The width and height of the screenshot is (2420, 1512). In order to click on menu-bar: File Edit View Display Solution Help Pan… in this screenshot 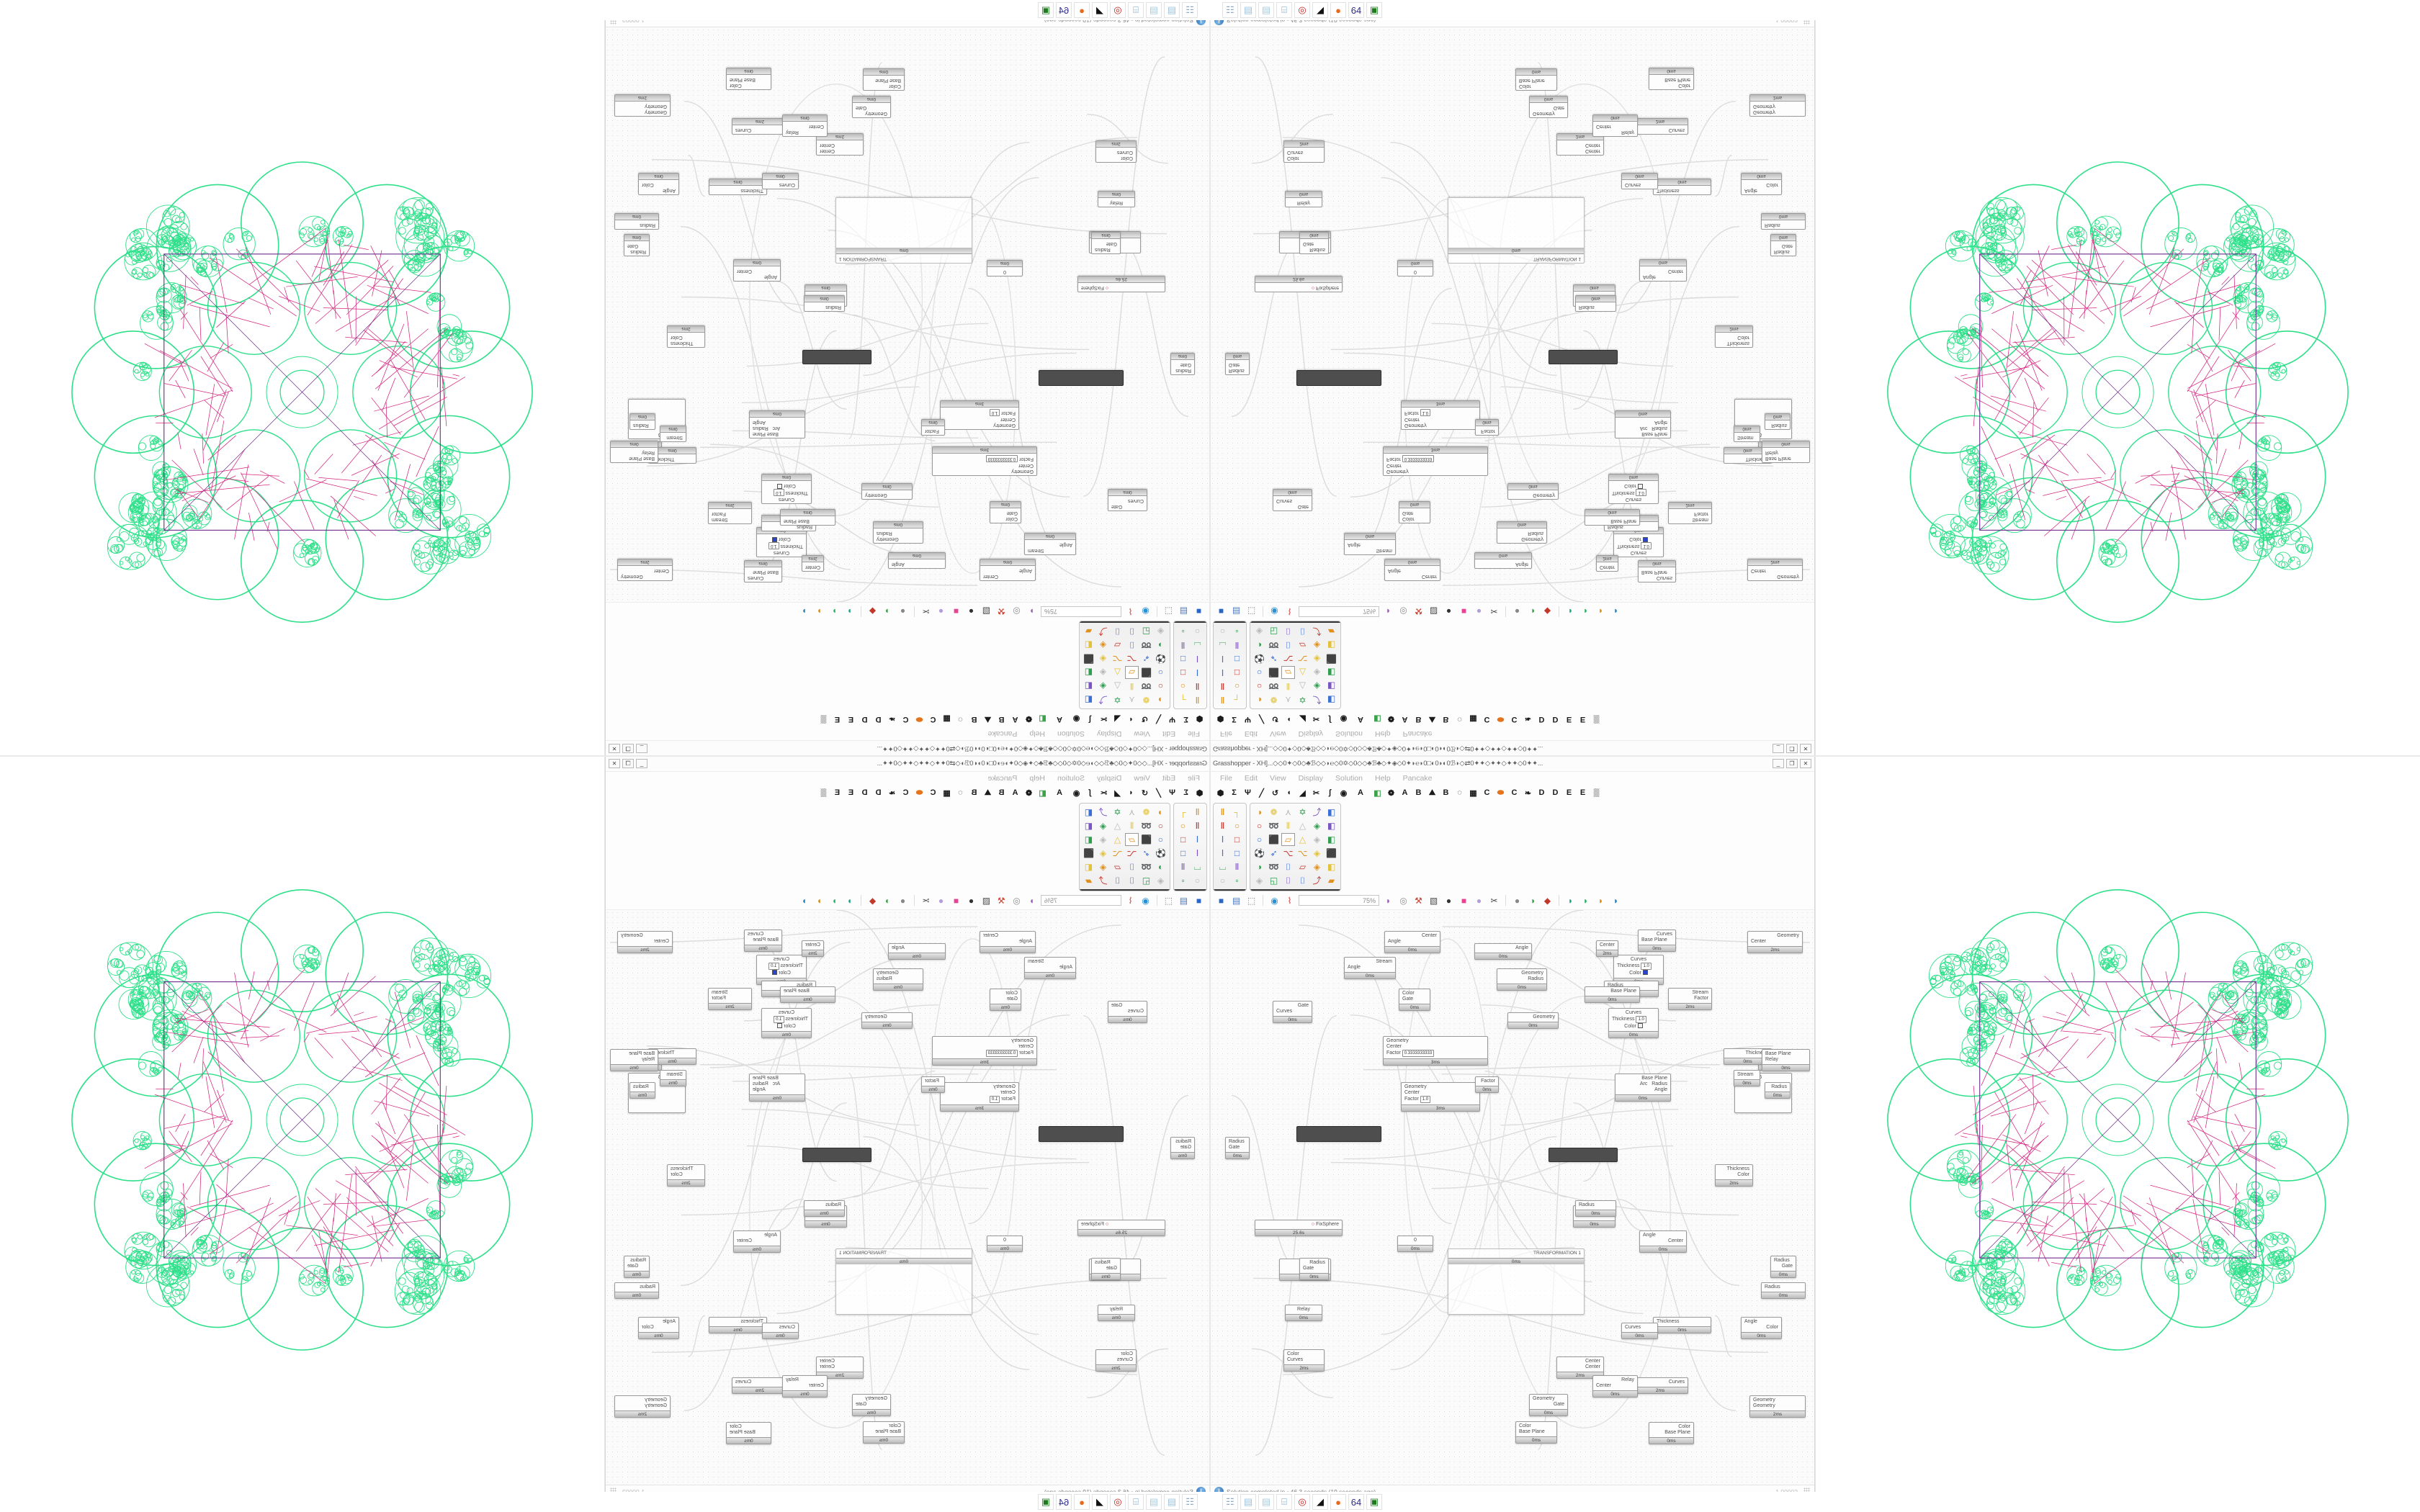, I will do `click(1512, 778)`.